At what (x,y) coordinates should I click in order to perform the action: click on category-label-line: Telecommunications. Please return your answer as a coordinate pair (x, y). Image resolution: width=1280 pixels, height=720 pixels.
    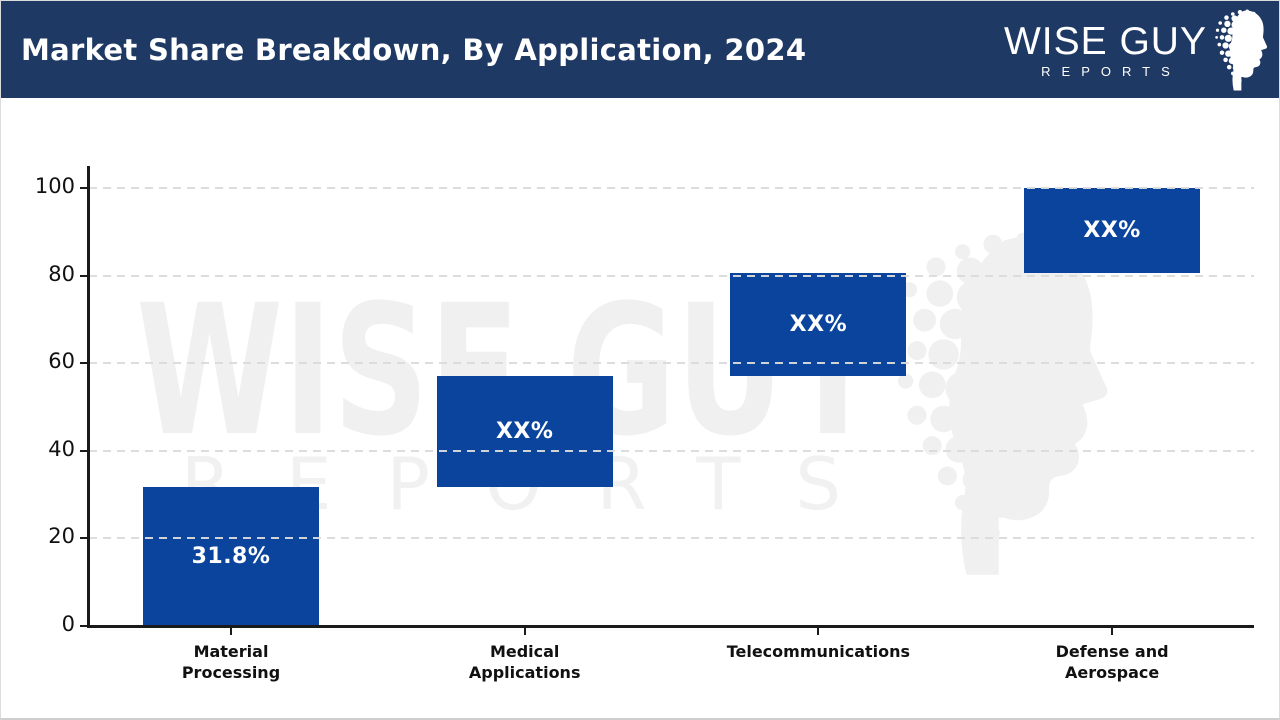
    Looking at the image, I should click on (818, 651).